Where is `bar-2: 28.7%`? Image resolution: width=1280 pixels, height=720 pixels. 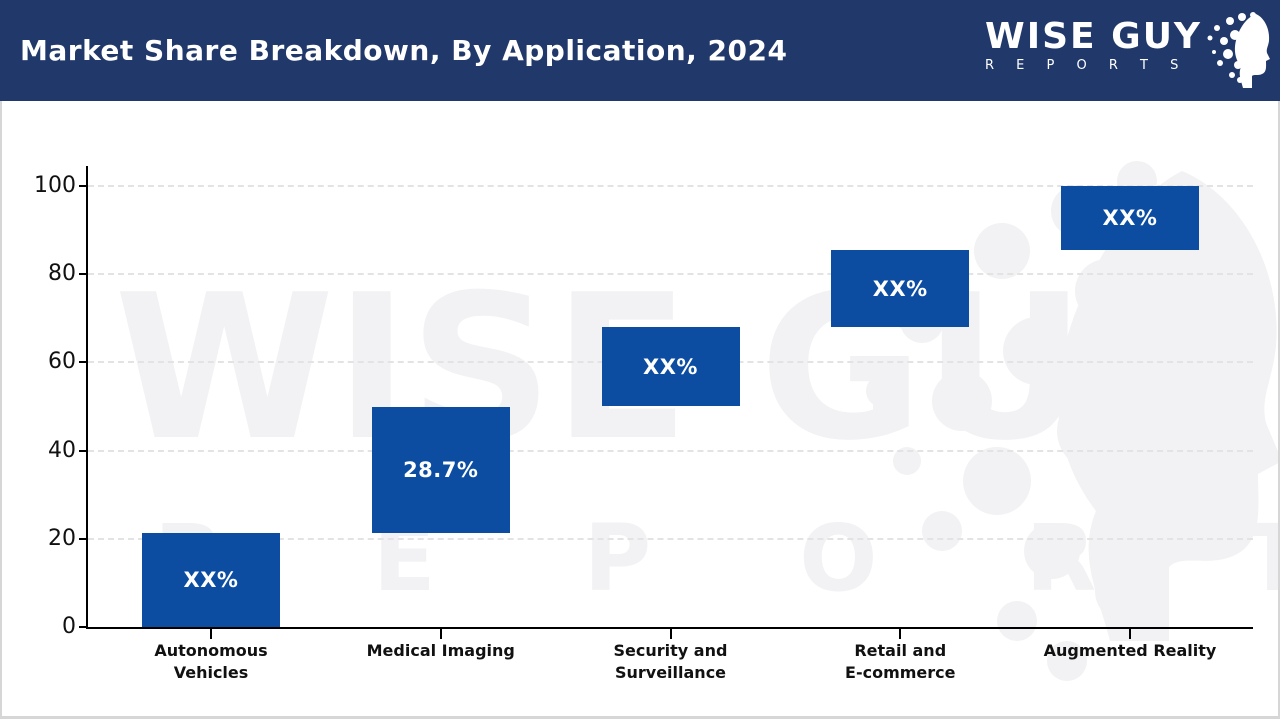 bar-2: 28.7% is located at coordinates (440, 470).